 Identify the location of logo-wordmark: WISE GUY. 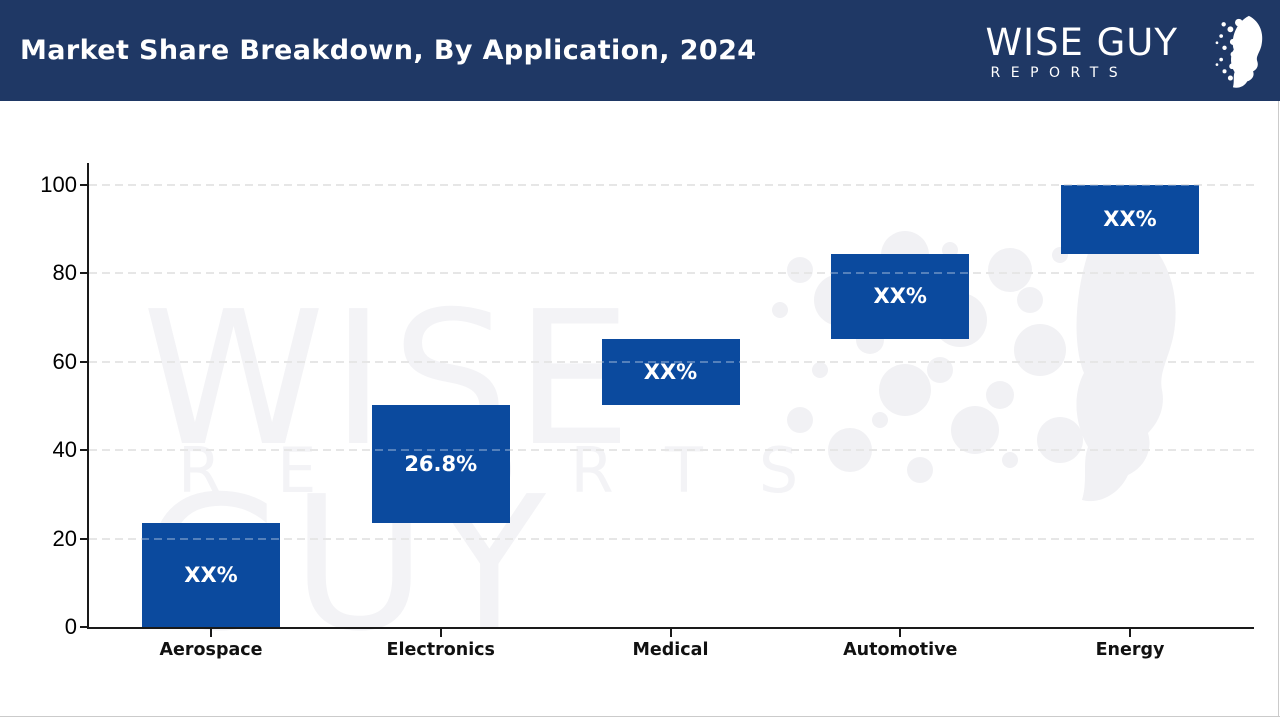
(1081, 42).